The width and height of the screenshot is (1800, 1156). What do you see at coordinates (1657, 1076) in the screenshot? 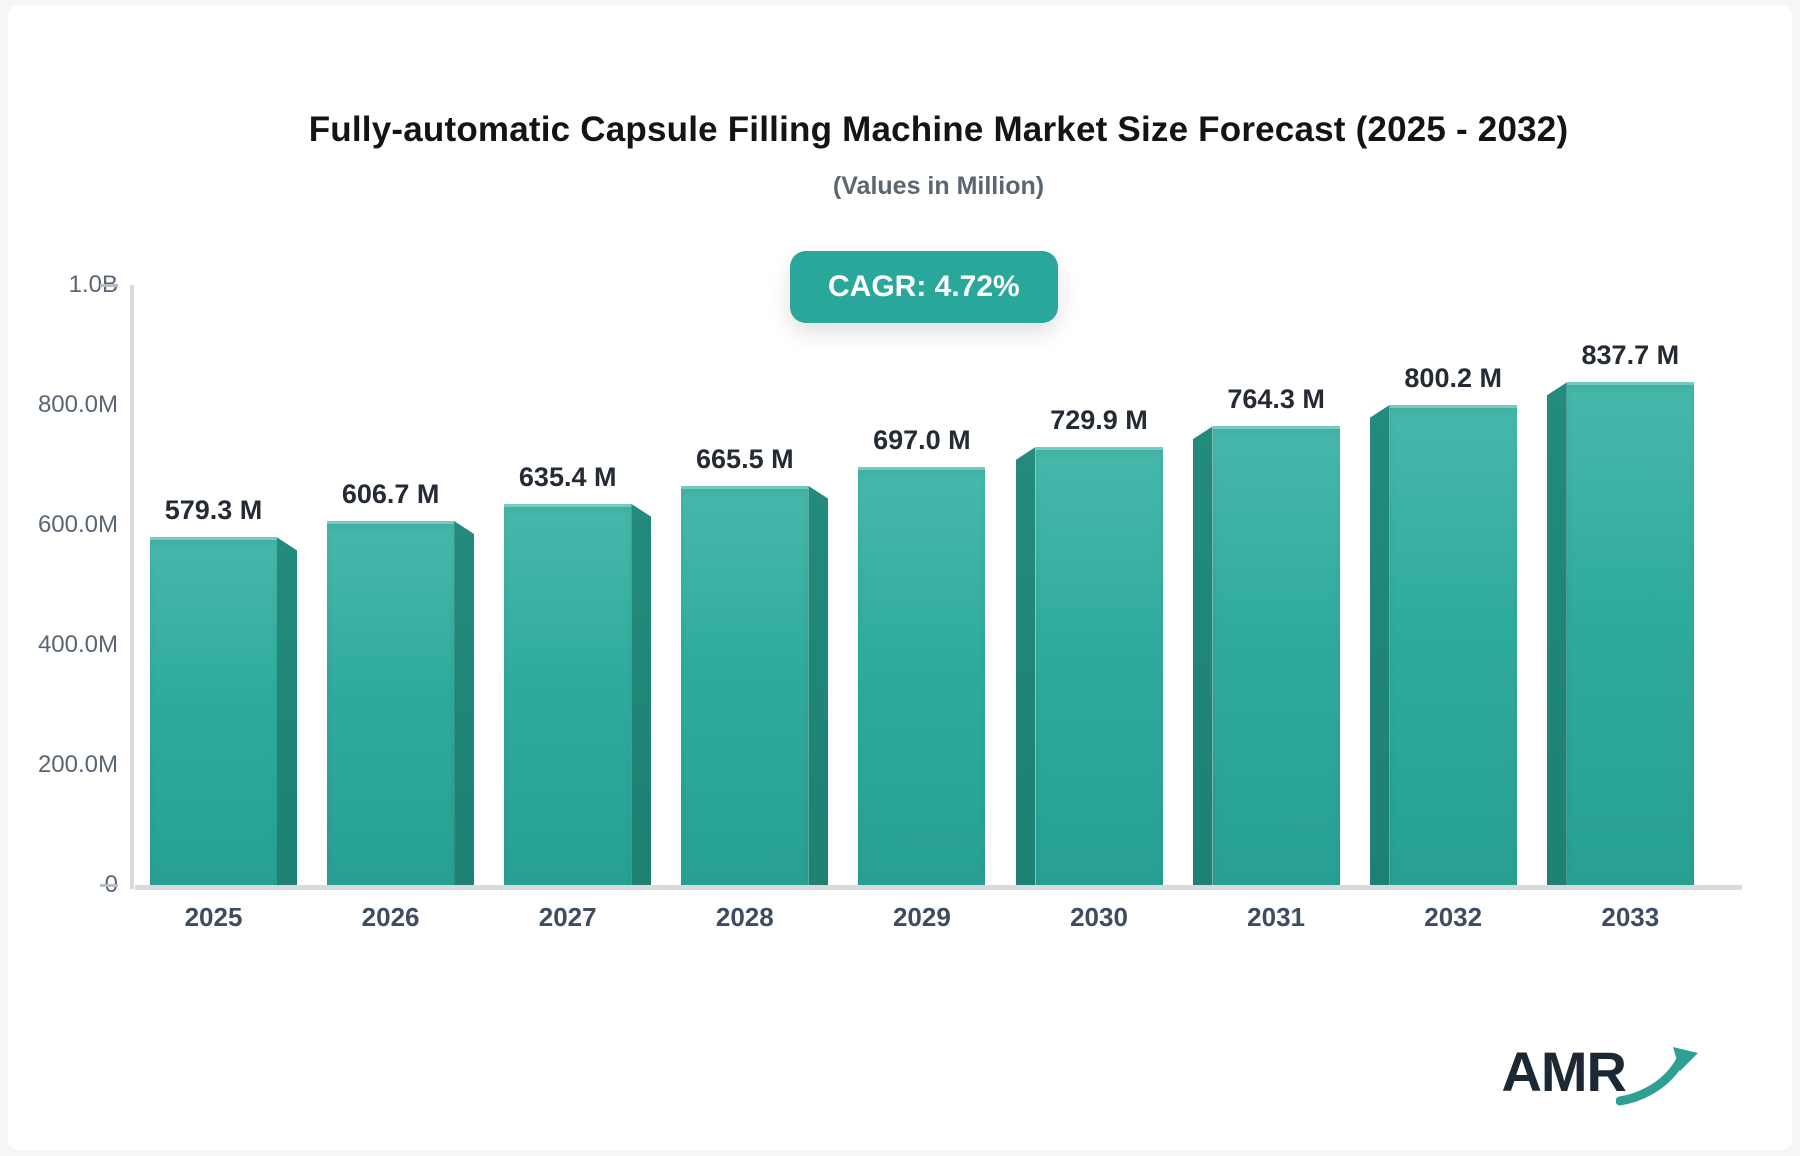
I see `growth-arrow-icon` at bounding box center [1657, 1076].